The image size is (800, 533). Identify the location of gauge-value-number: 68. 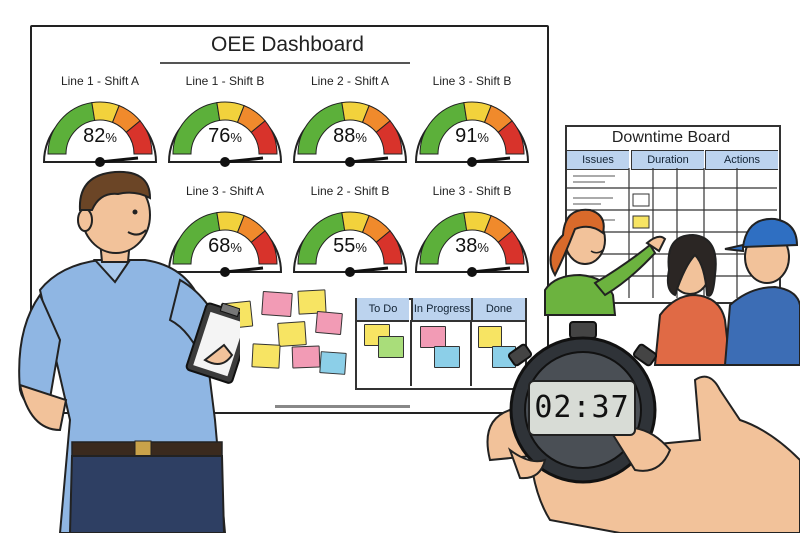
(219, 246).